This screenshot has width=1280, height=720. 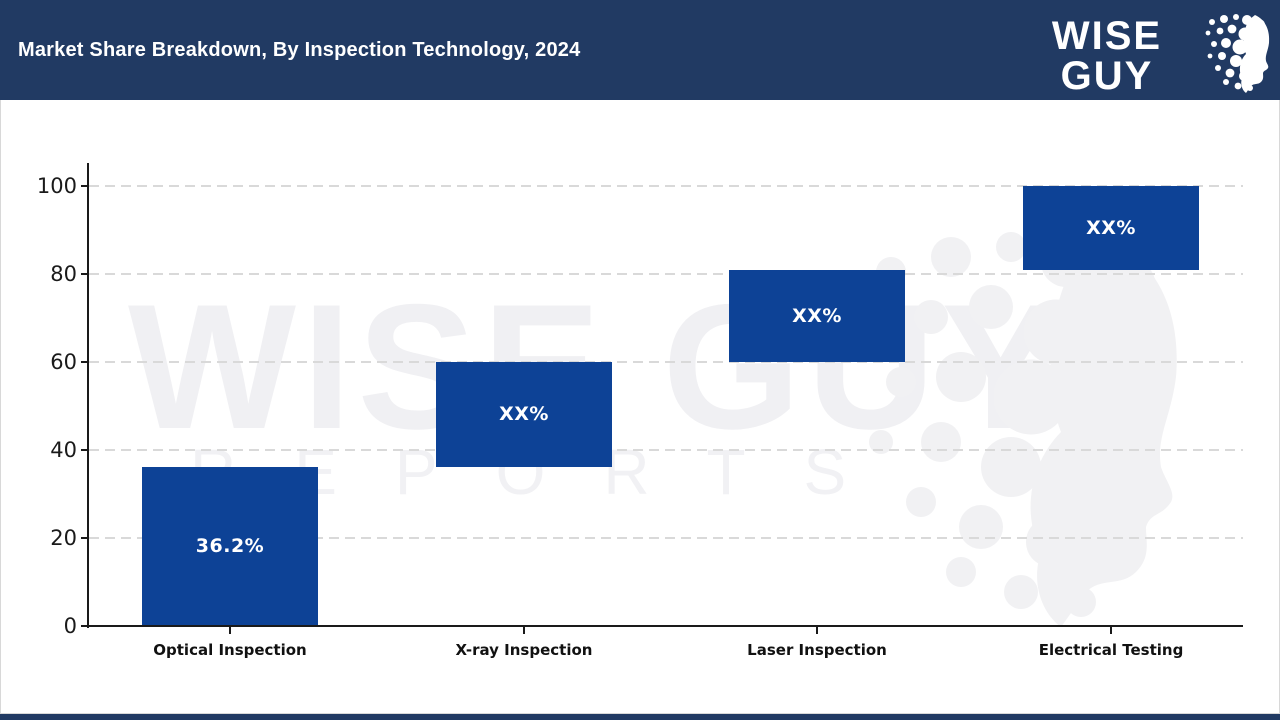 What do you see at coordinates (1107, 56) in the screenshot?
I see `wiseguy-logo-wordmark: WISE GUY` at bounding box center [1107, 56].